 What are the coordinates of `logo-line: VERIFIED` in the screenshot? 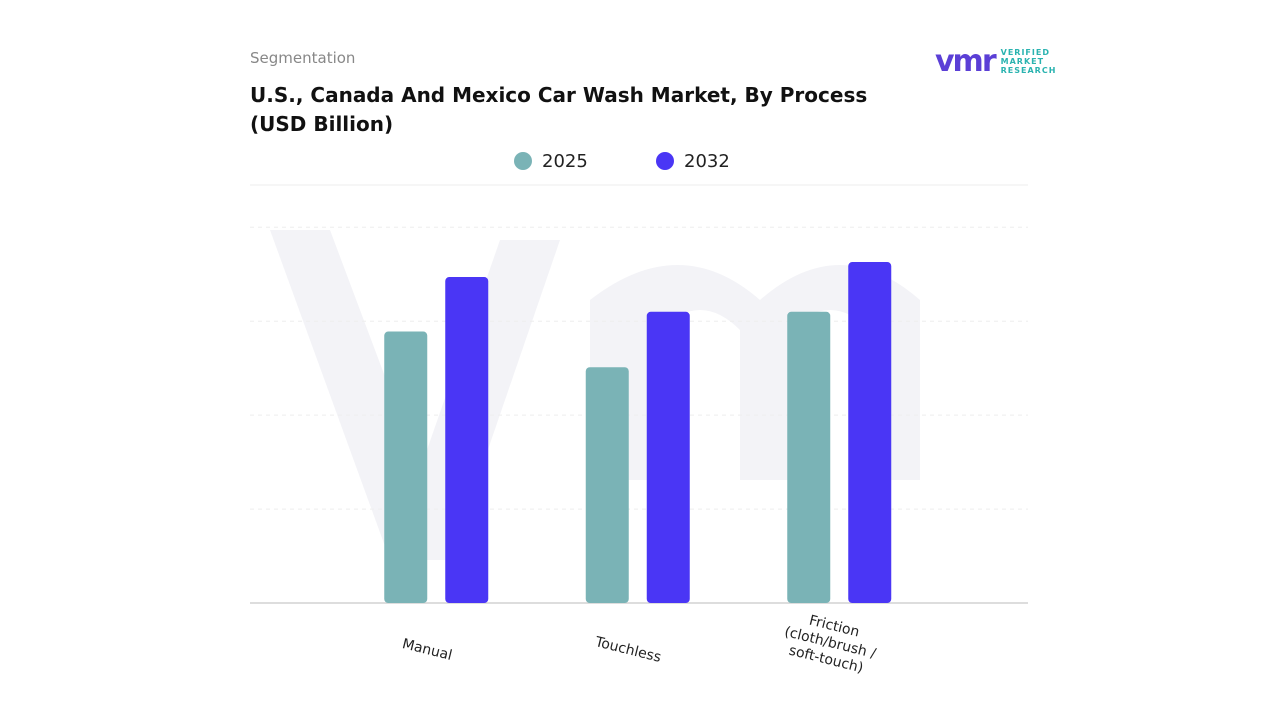 It's located at (1025, 52).